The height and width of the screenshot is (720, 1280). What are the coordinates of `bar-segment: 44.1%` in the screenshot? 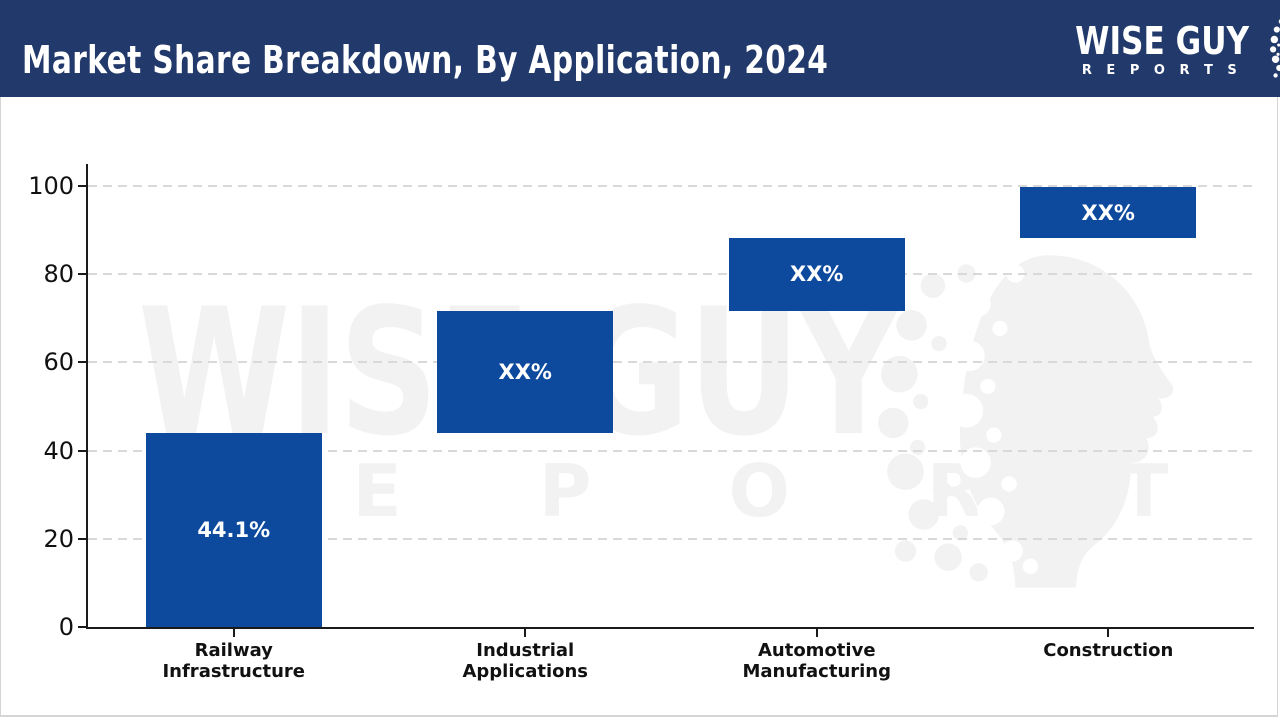 It's located at (233, 529).